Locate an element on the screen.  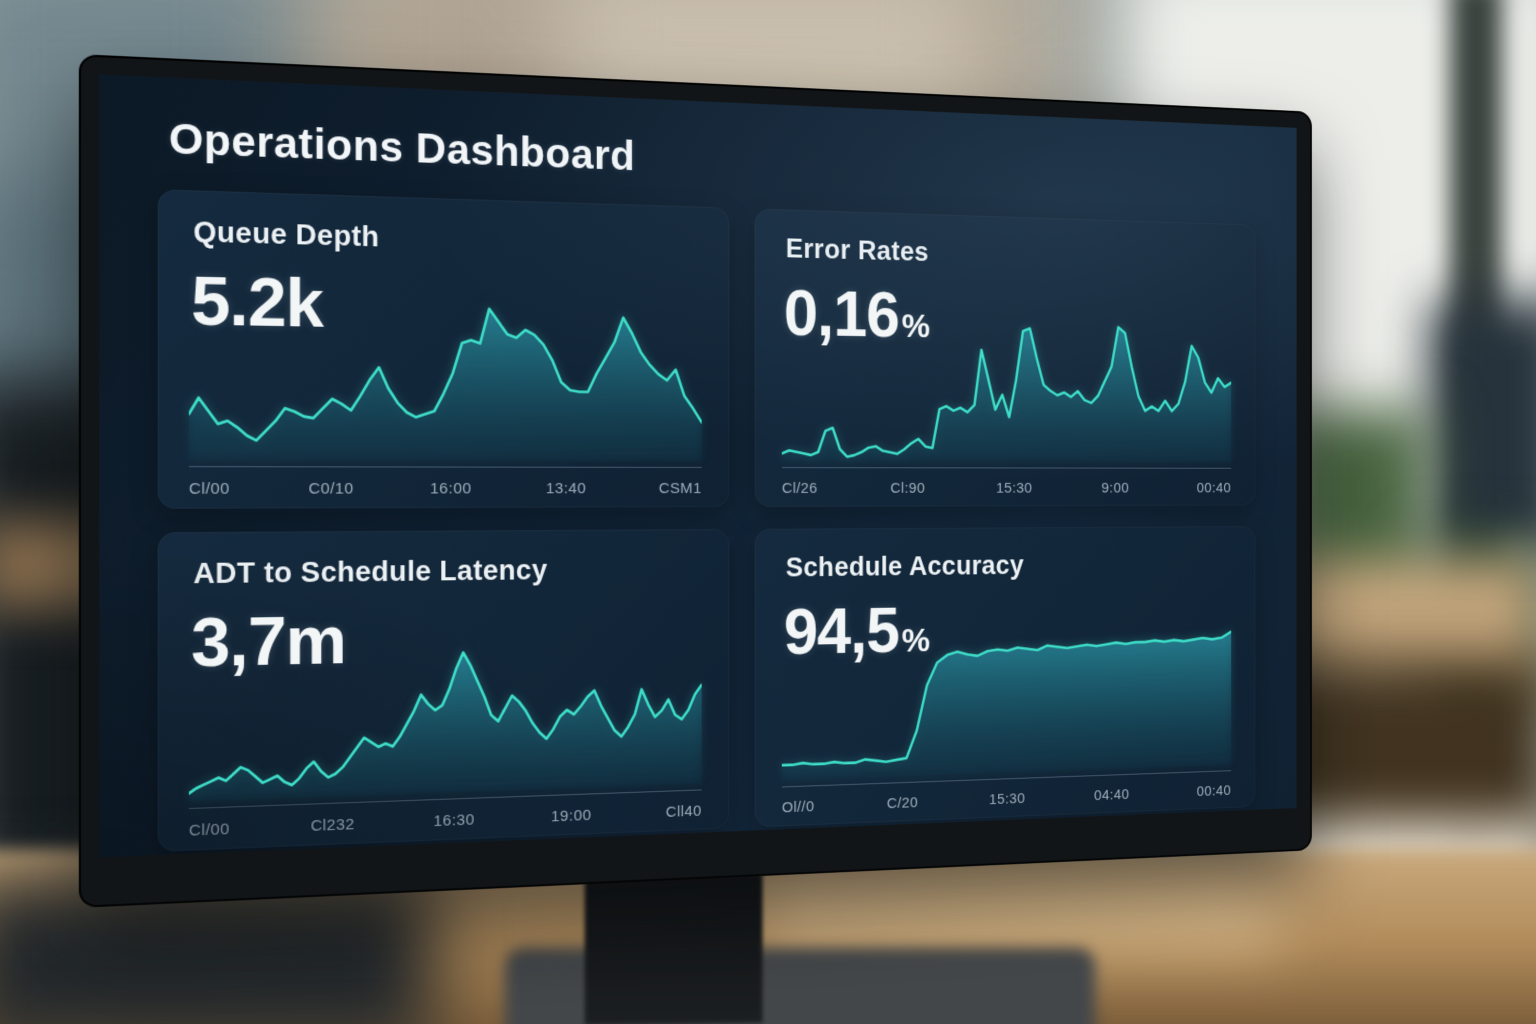
x-axis-tick: CSM1 is located at coordinates (680, 488).